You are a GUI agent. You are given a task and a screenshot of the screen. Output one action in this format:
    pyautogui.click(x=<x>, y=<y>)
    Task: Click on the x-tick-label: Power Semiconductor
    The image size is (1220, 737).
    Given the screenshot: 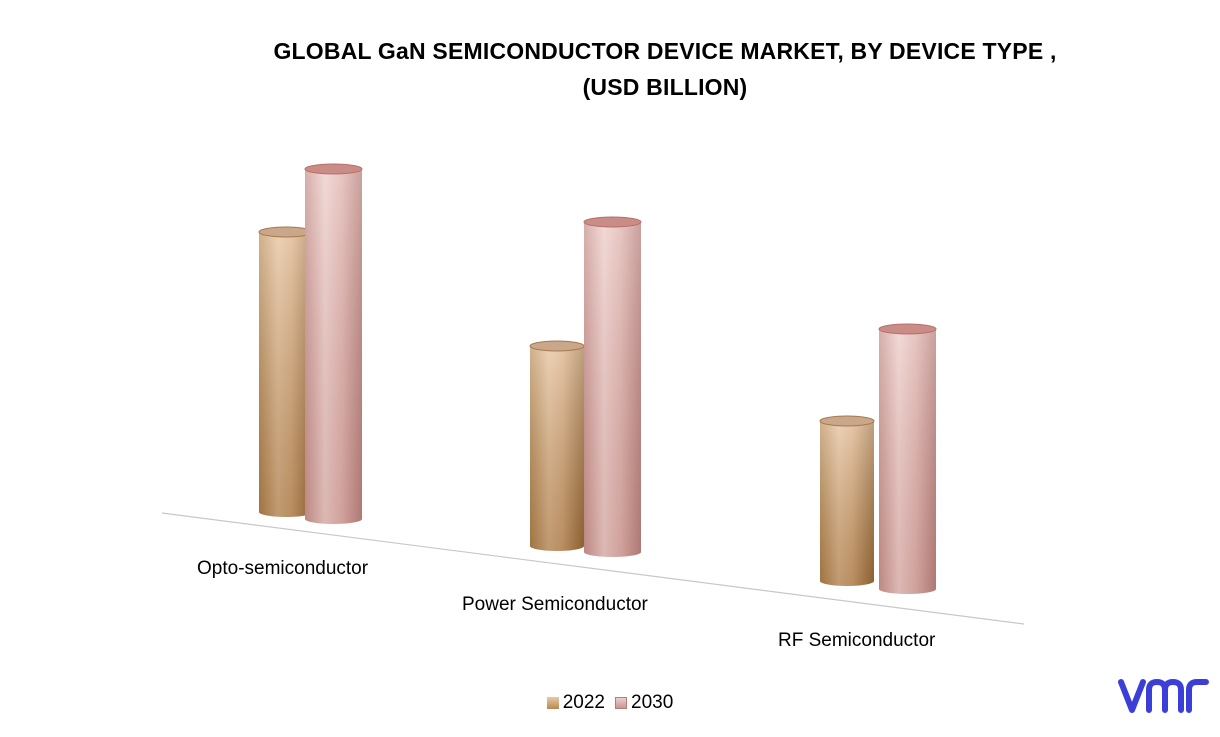 What is the action you would take?
    pyautogui.click(x=555, y=604)
    